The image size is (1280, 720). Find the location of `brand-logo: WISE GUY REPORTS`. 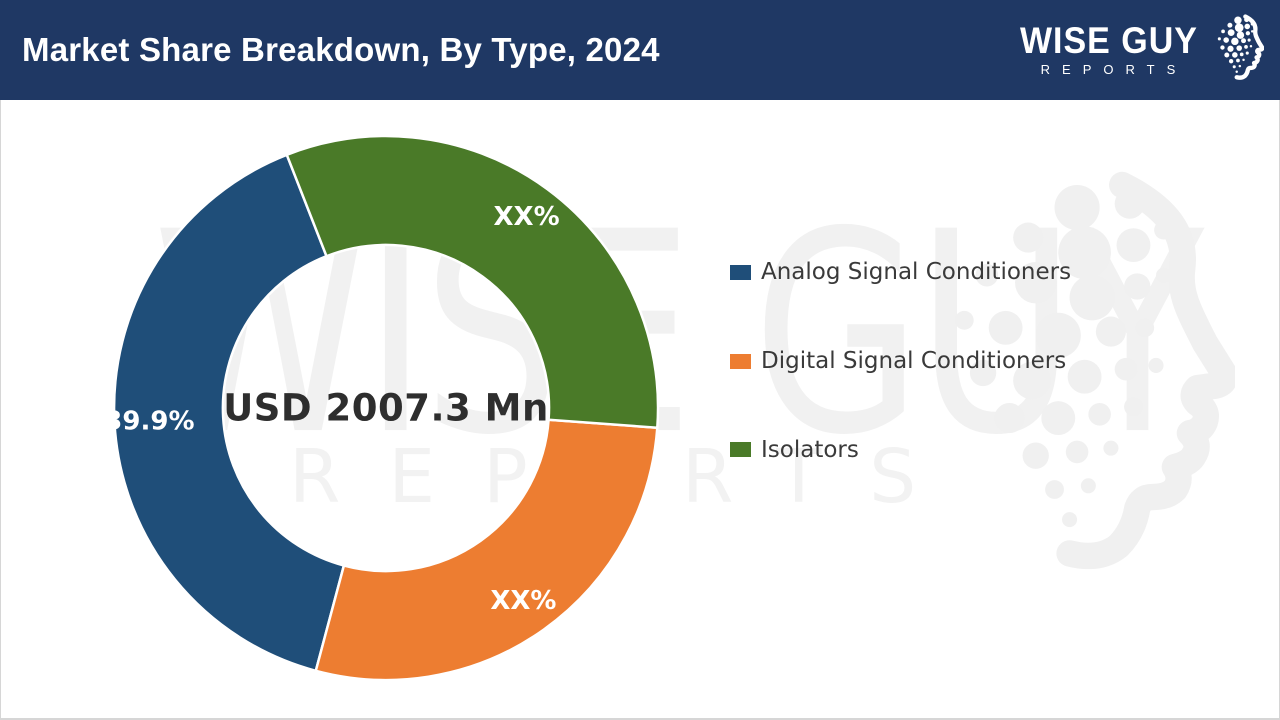

brand-logo: WISE GUY REPORTS is located at coordinates (1142, 50).